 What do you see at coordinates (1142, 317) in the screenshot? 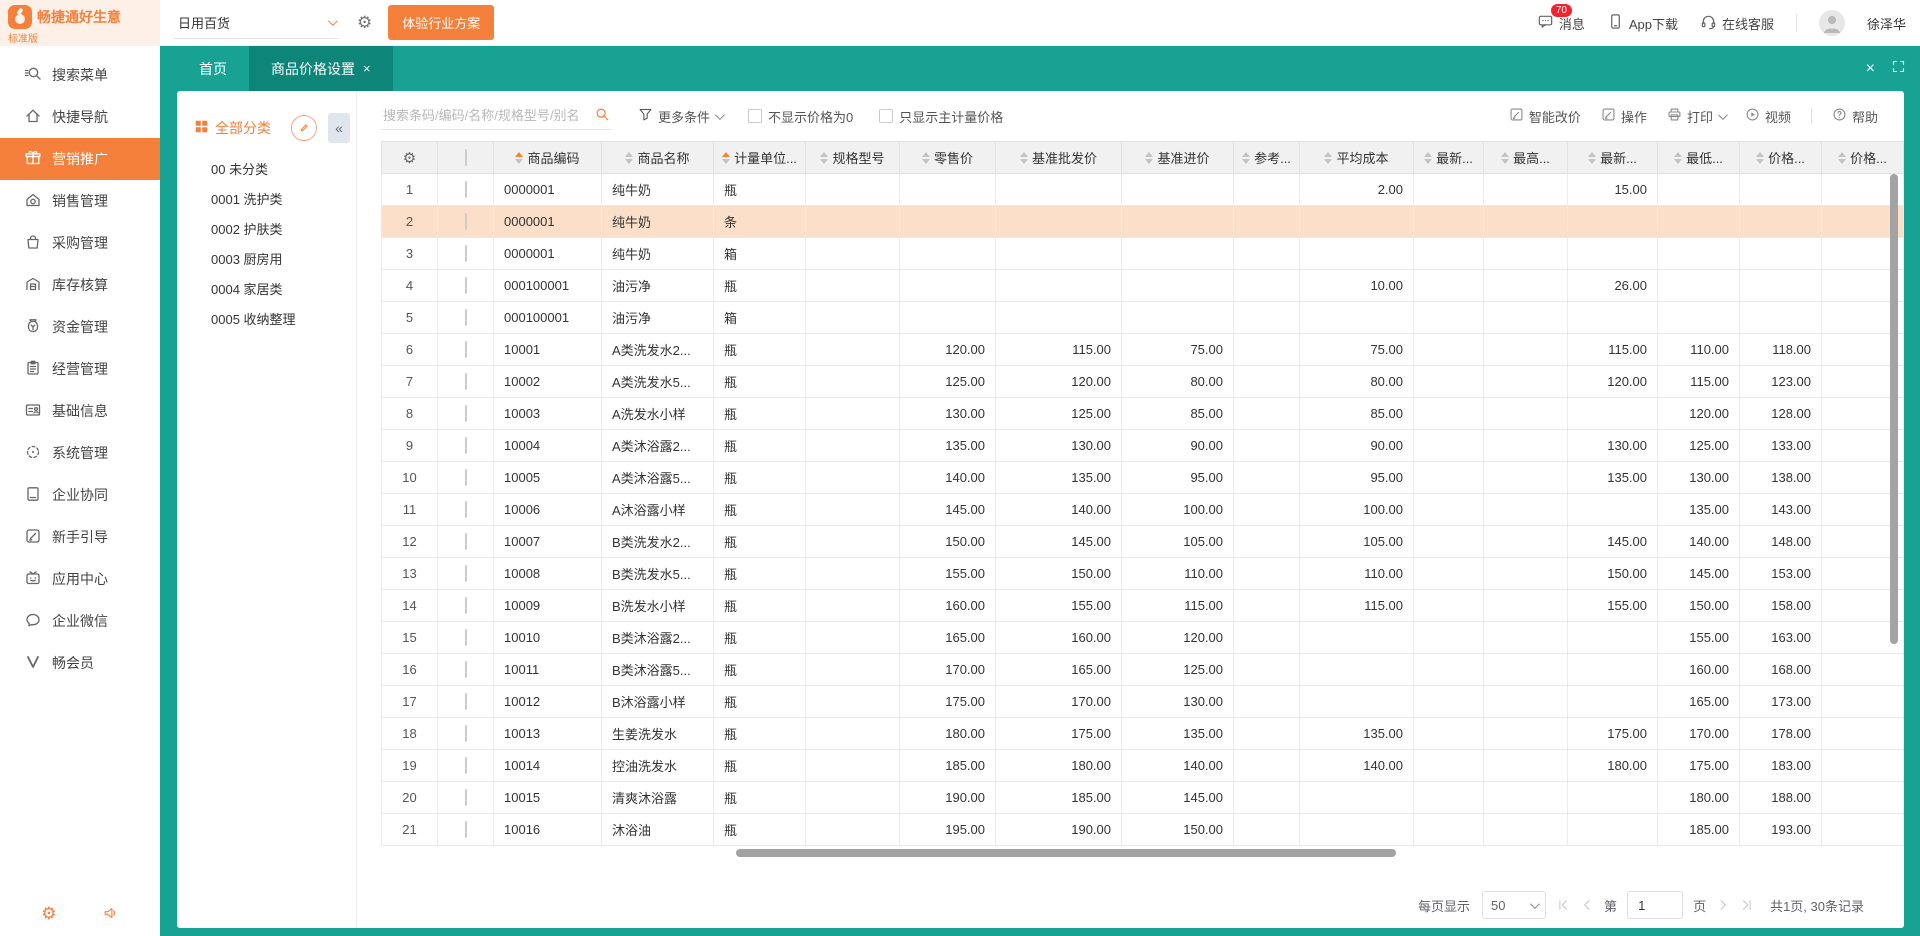
I see `table-row: 5 000100001 油污净箱` at bounding box center [1142, 317].